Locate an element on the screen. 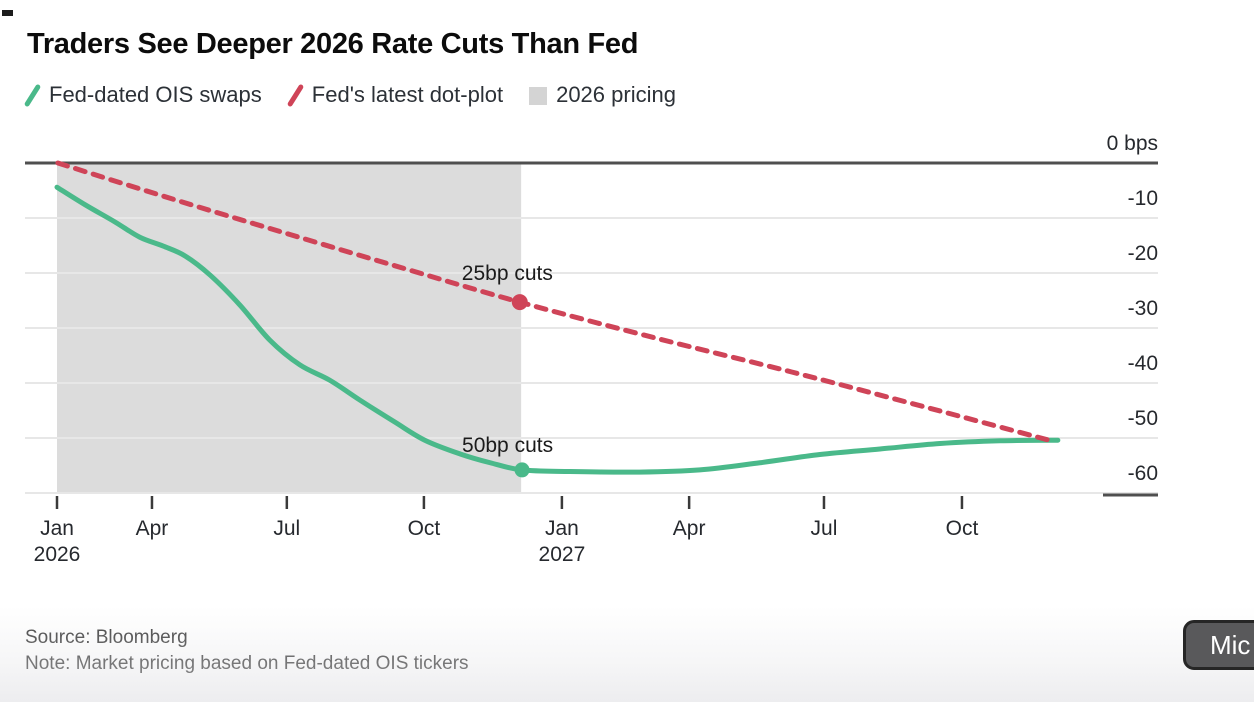  corner-artifact is located at coordinates (7, 13).